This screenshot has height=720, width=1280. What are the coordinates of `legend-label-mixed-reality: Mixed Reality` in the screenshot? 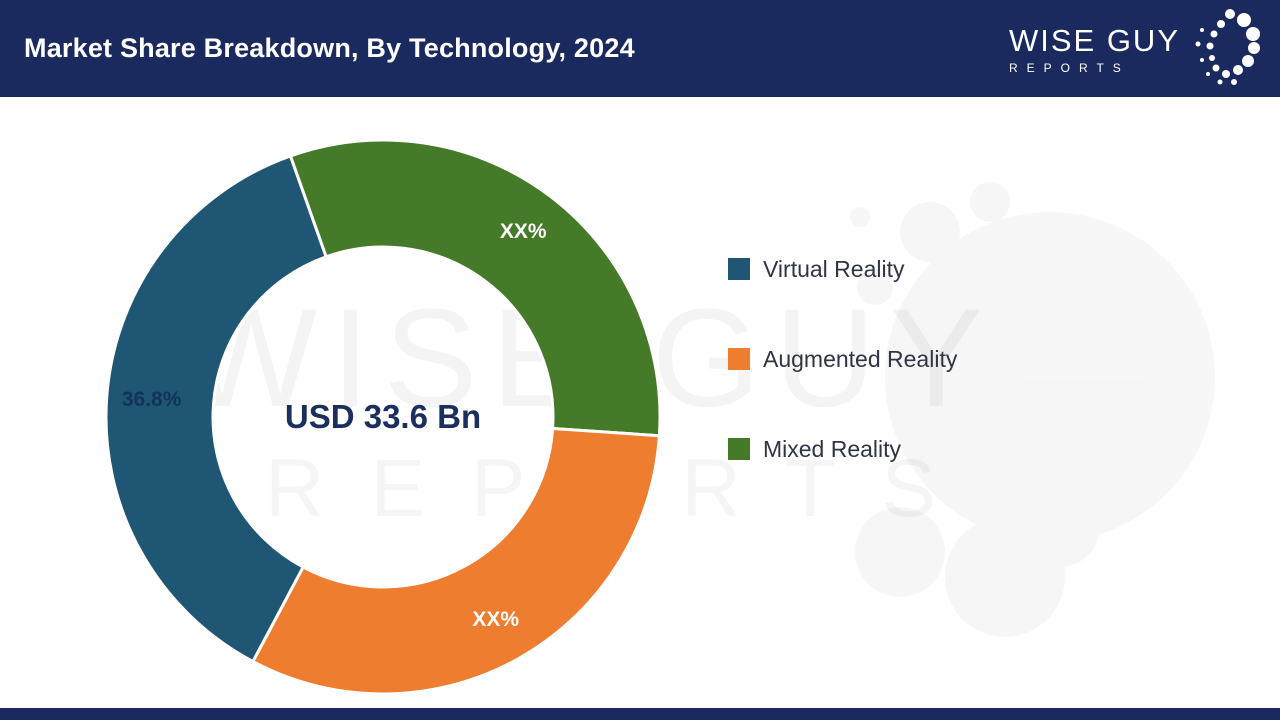 It's located at (832, 448).